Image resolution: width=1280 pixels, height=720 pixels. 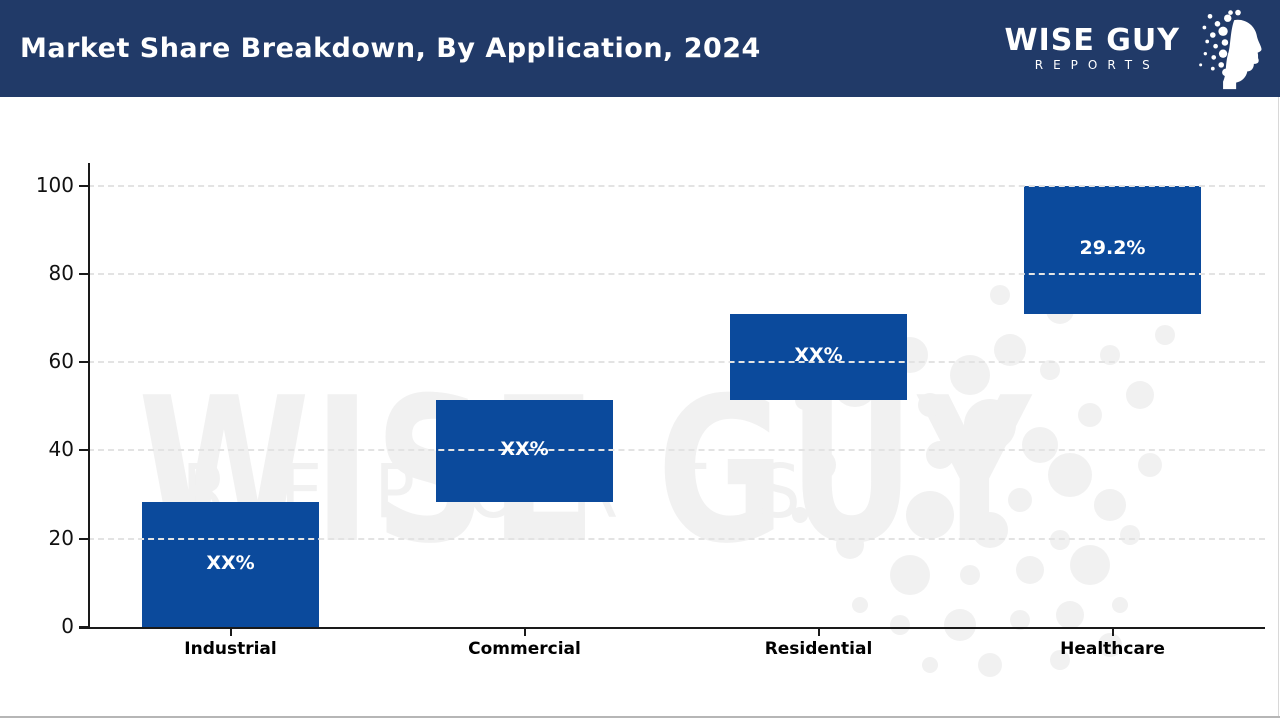 What do you see at coordinates (1230, 49) in the screenshot?
I see `face-profile-dots-icon` at bounding box center [1230, 49].